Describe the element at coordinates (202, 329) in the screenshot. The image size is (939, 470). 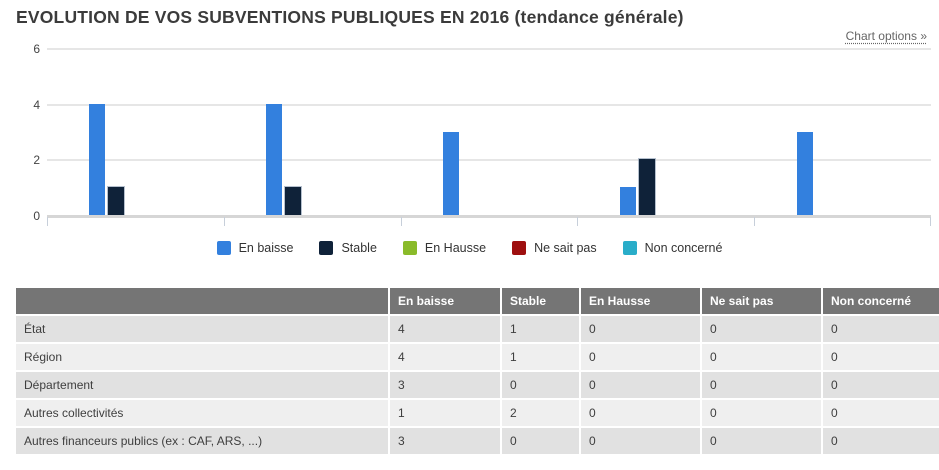
I see `row-label-cell: État` at that location.